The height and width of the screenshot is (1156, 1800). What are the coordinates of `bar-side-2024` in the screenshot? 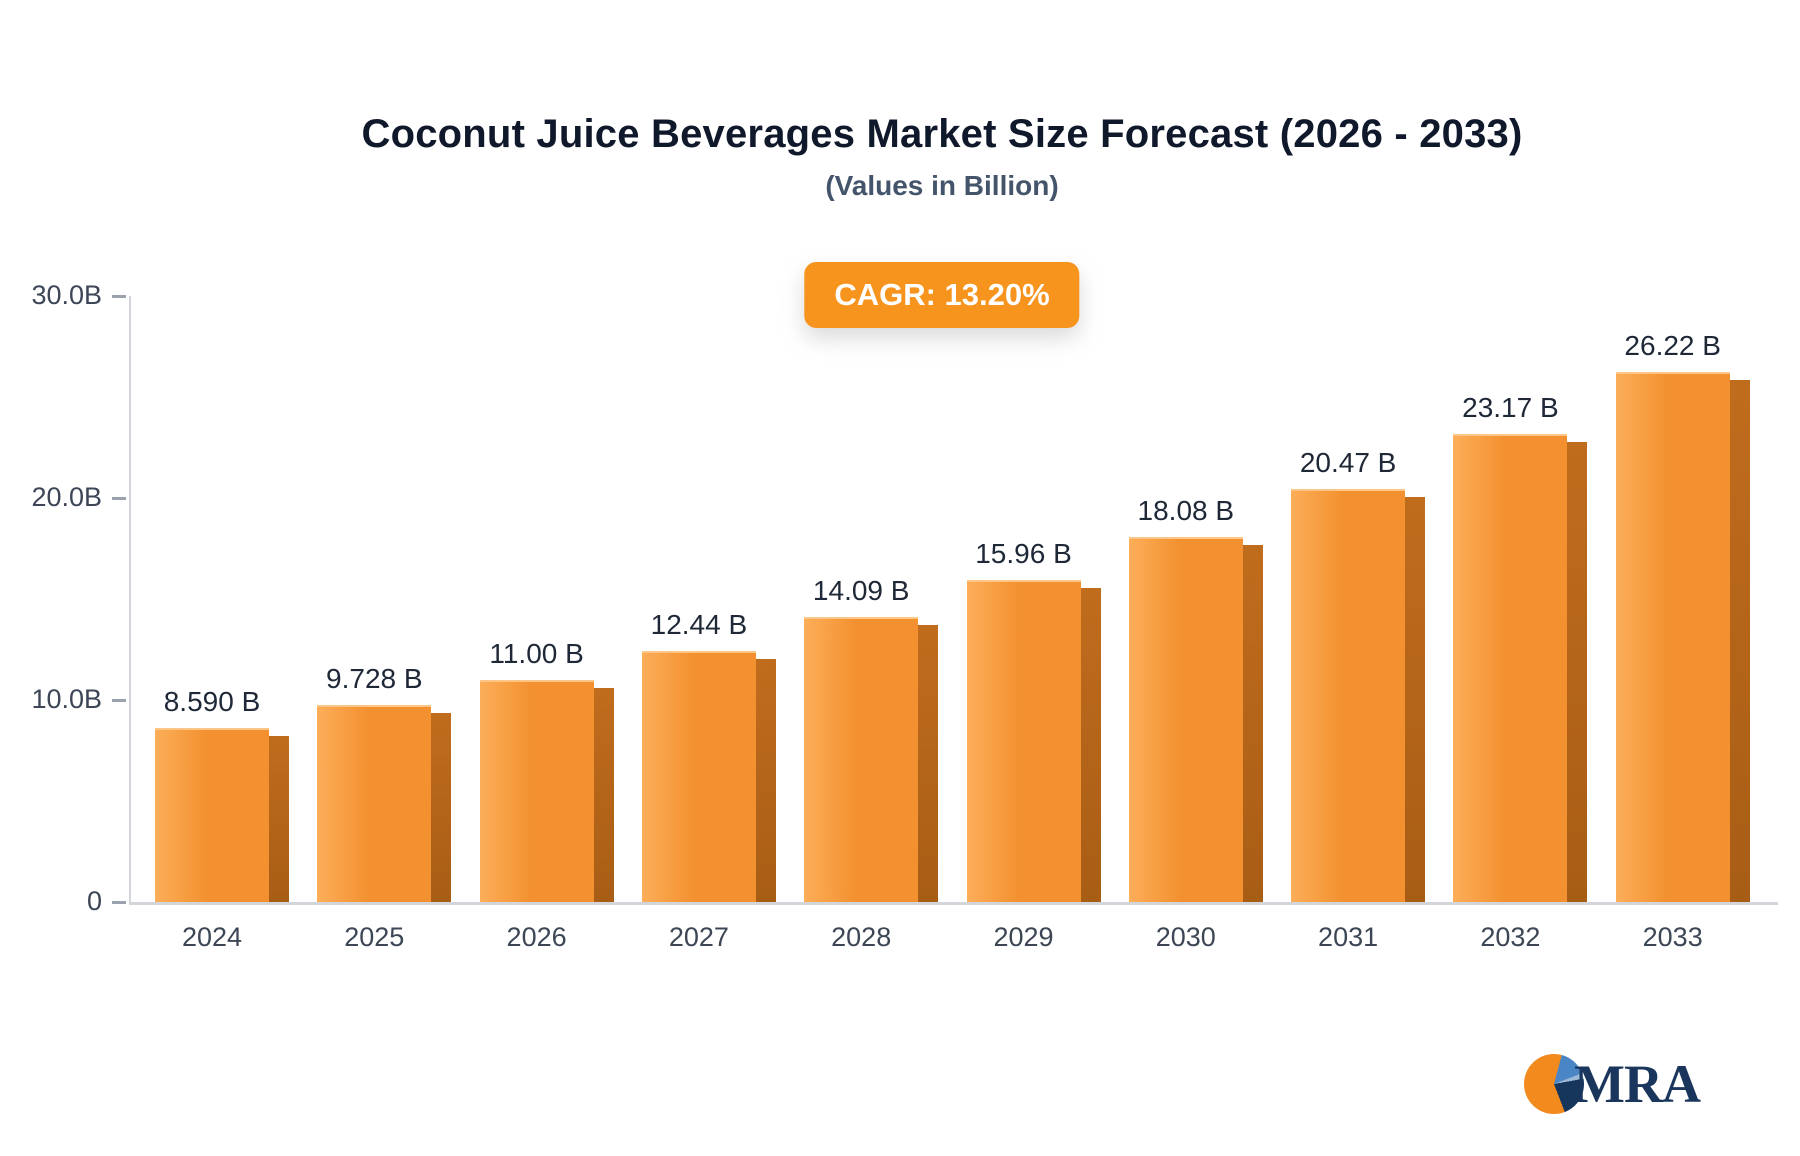 It's located at (279, 819).